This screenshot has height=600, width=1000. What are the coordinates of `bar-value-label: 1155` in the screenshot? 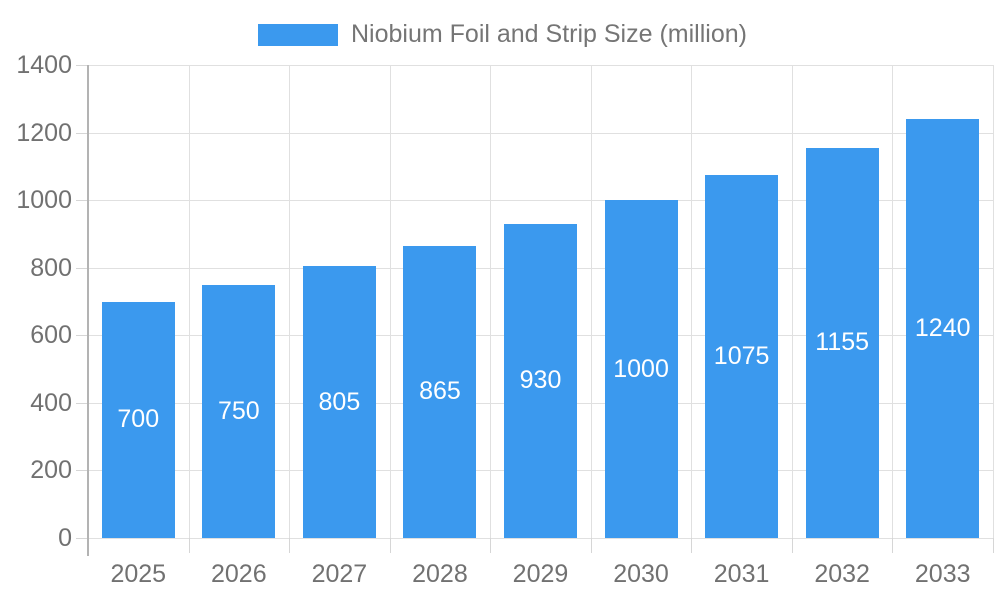 It's located at (842, 342).